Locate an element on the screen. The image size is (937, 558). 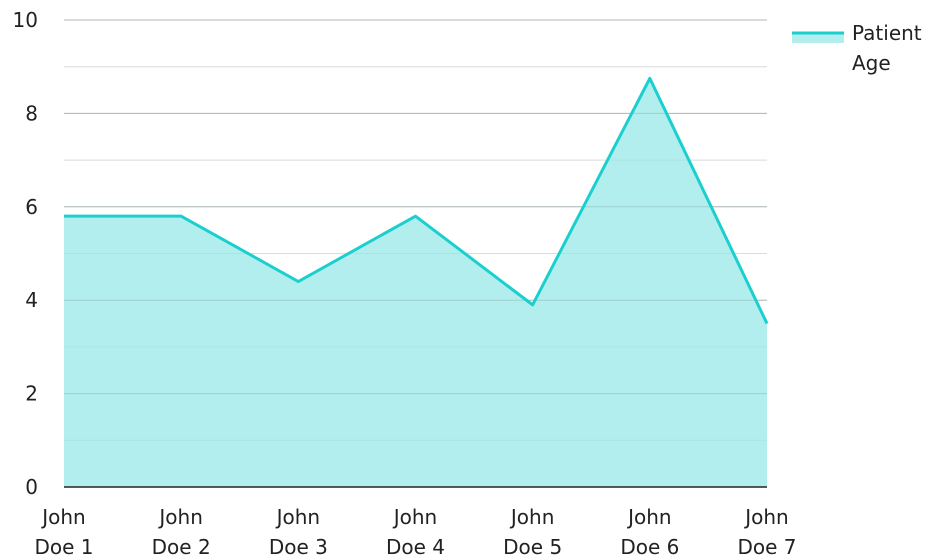
x-tick-label-line: Doe 4 is located at coordinates (415, 546).